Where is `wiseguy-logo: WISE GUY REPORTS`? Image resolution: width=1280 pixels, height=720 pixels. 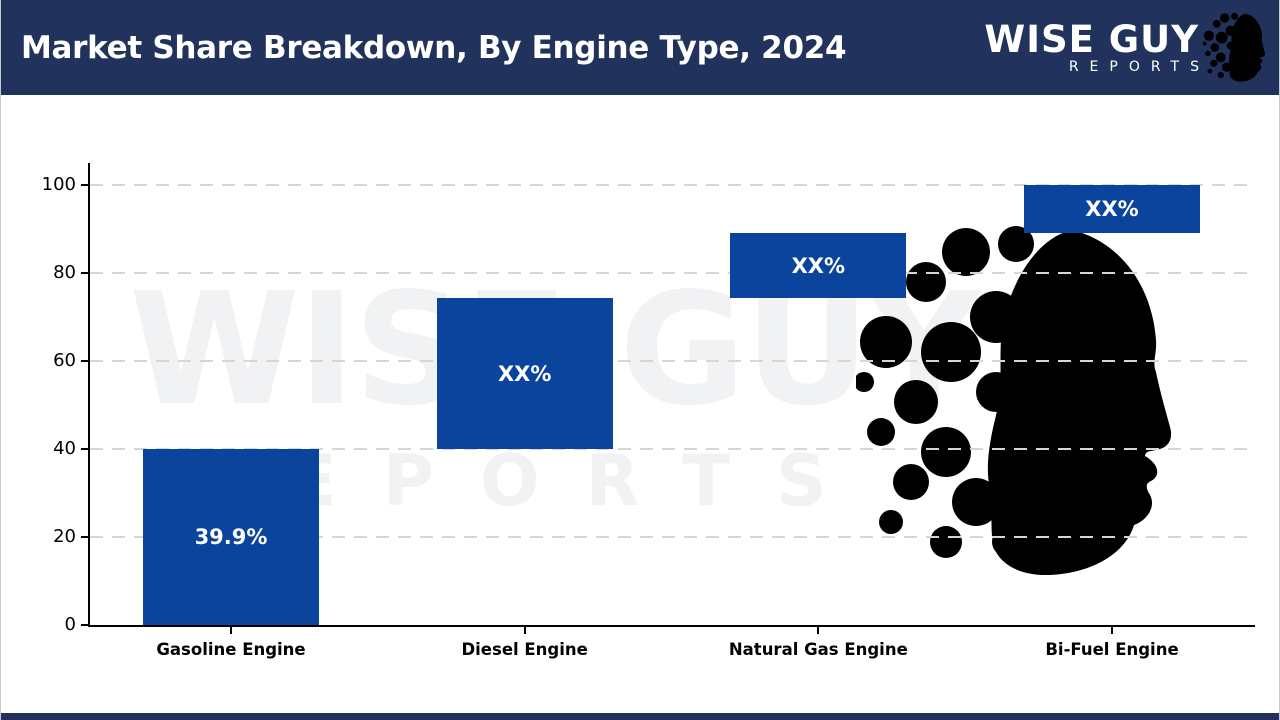 wiseguy-logo: WISE GUY REPORTS is located at coordinates (1125, 48).